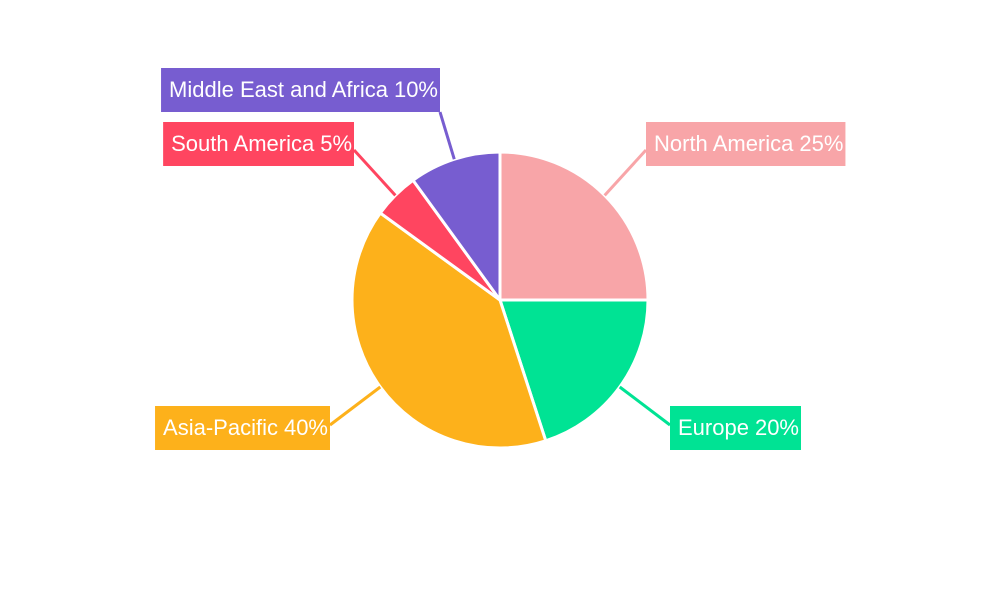 The height and width of the screenshot is (600, 1000). I want to click on label-value: 5%, so click(336, 143).